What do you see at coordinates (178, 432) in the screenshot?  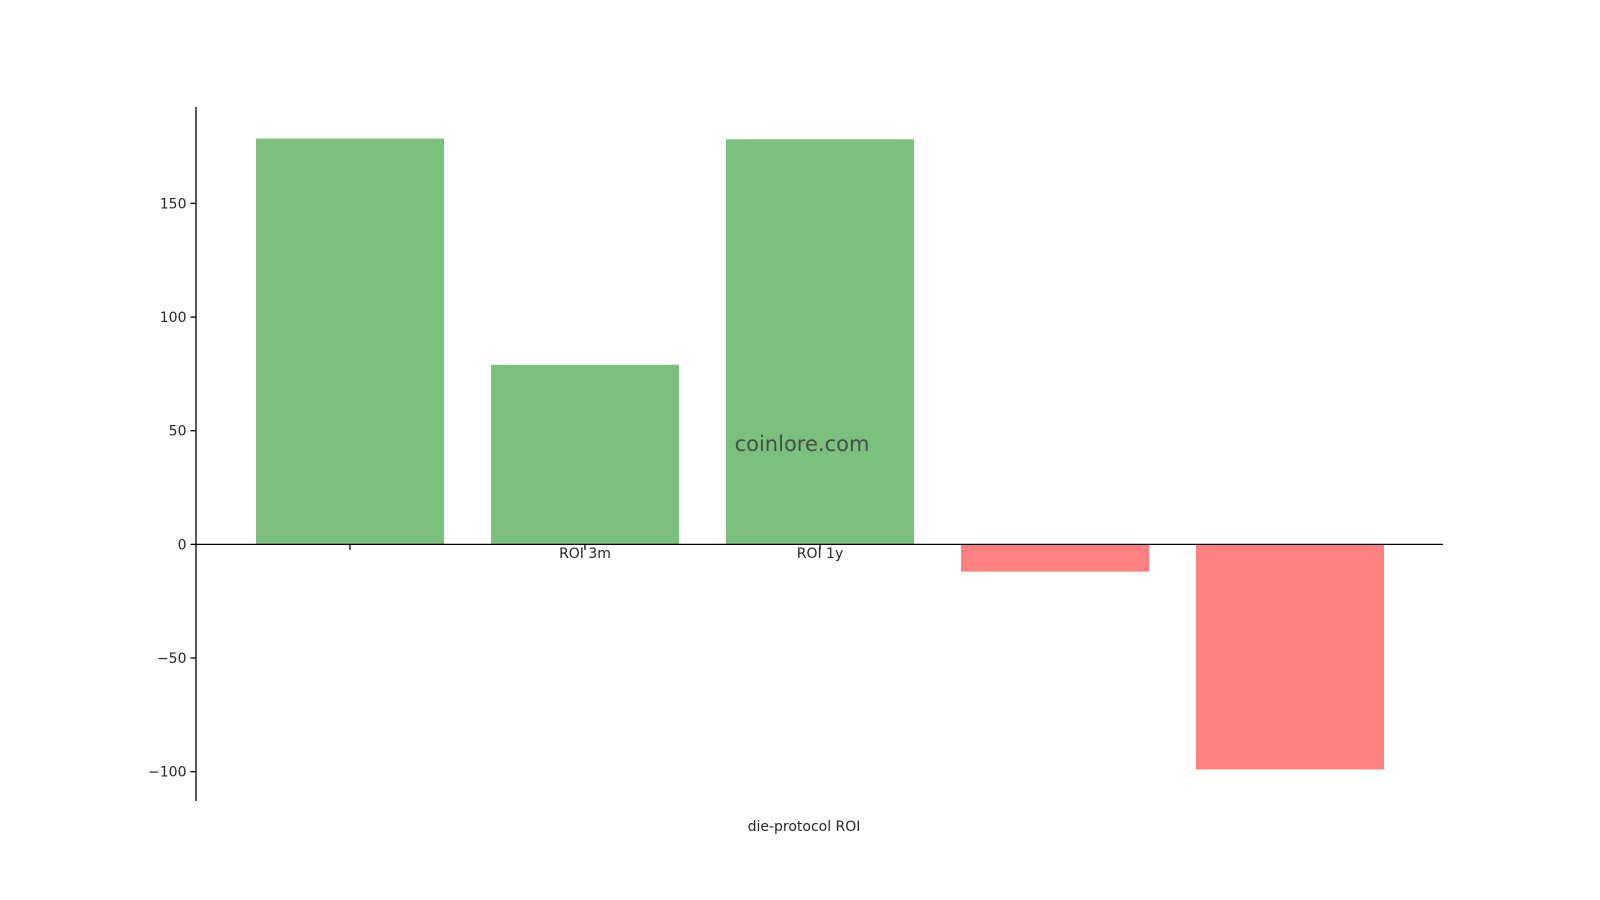 I see `y-tick-label: 50` at bounding box center [178, 432].